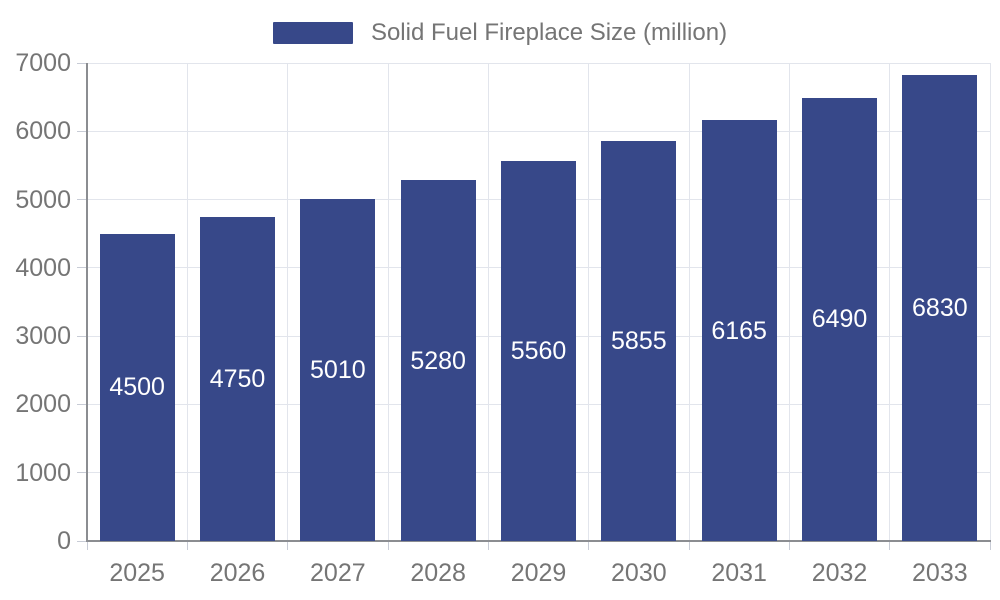 Image resolution: width=1000 pixels, height=600 pixels. What do you see at coordinates (43, 404) in the screenshot?
I see `y-tick-label: 2000` at bounding box center [43, 404].